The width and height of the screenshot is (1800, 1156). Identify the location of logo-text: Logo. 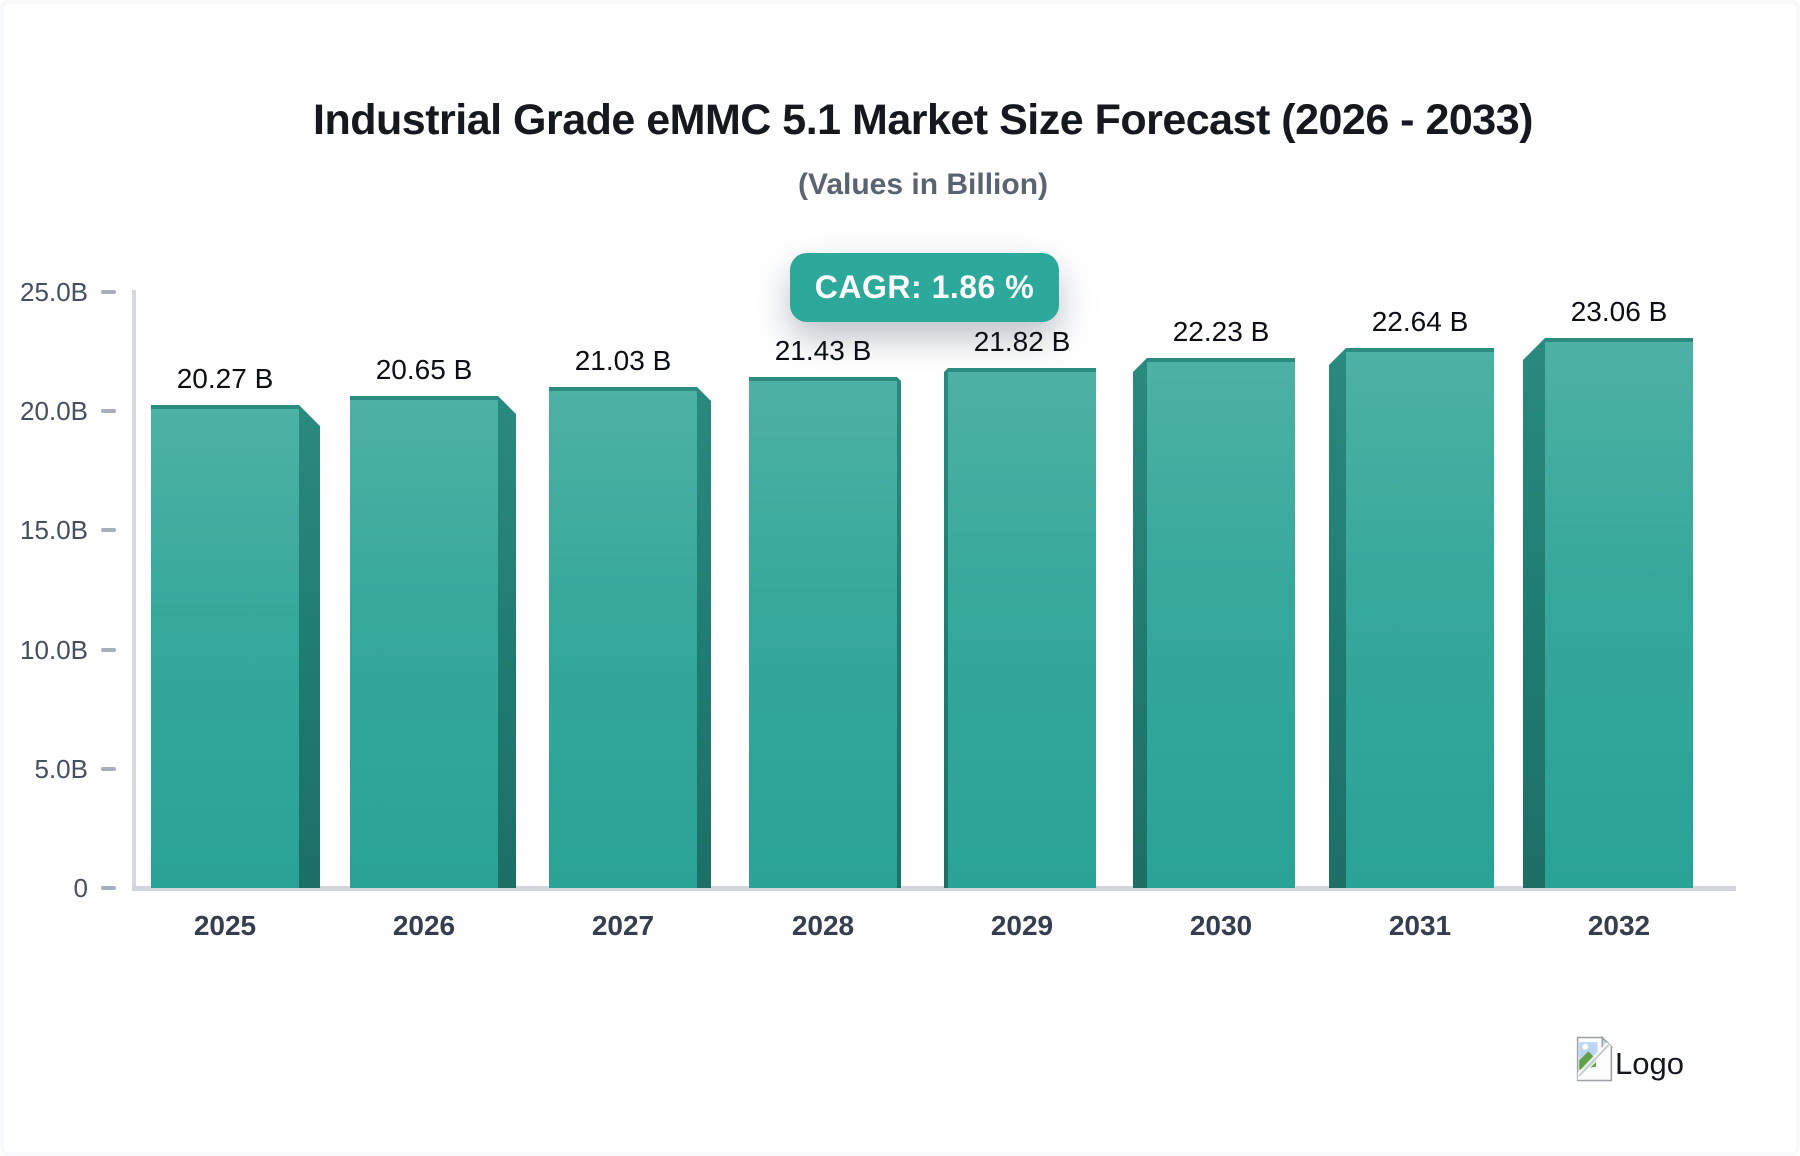
(1649, 1063).